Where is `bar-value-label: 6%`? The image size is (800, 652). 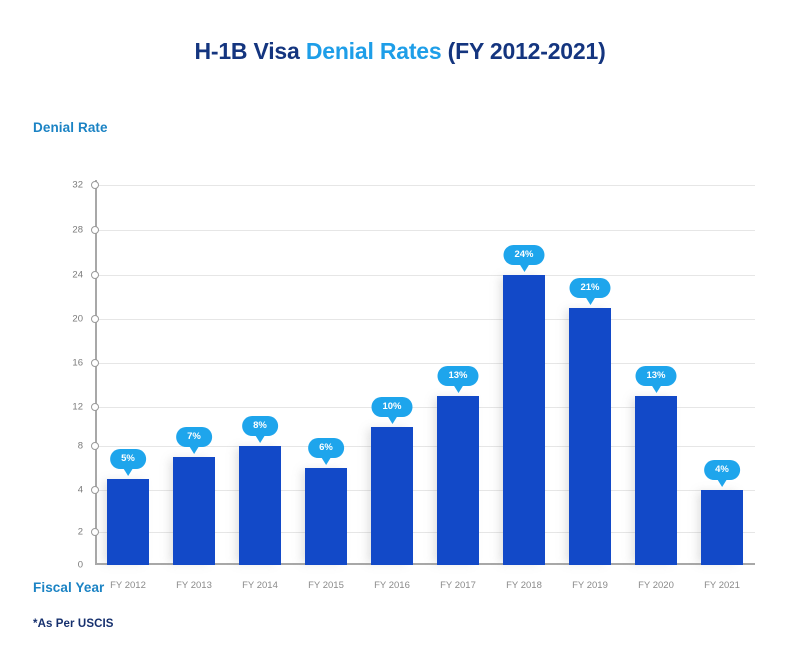 bar-value-label: 6% is located at coordinates (326, 451).